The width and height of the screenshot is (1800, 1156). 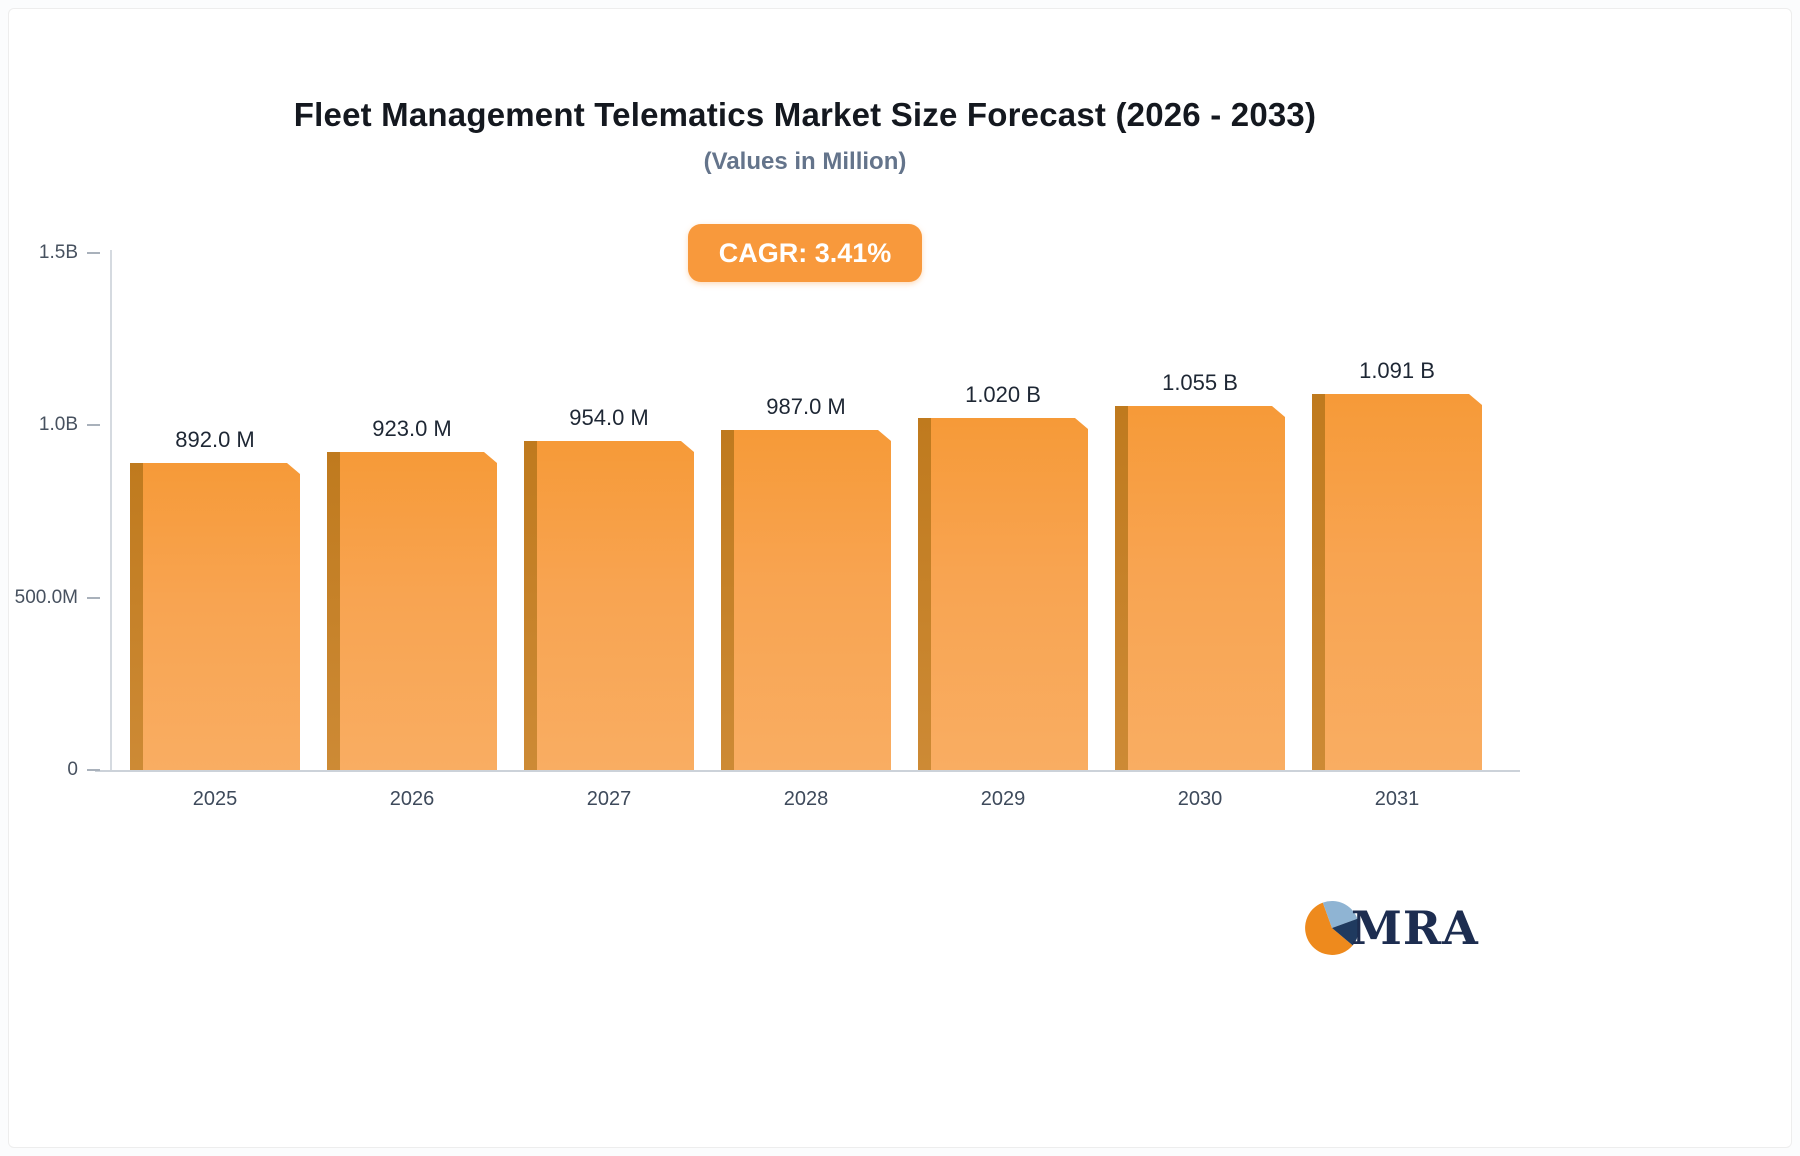 What do you see at coordinates (1397, 370) in the screenshot?
I see `bar-value-label: 1.091 B` at bounding box center [1397, 370].